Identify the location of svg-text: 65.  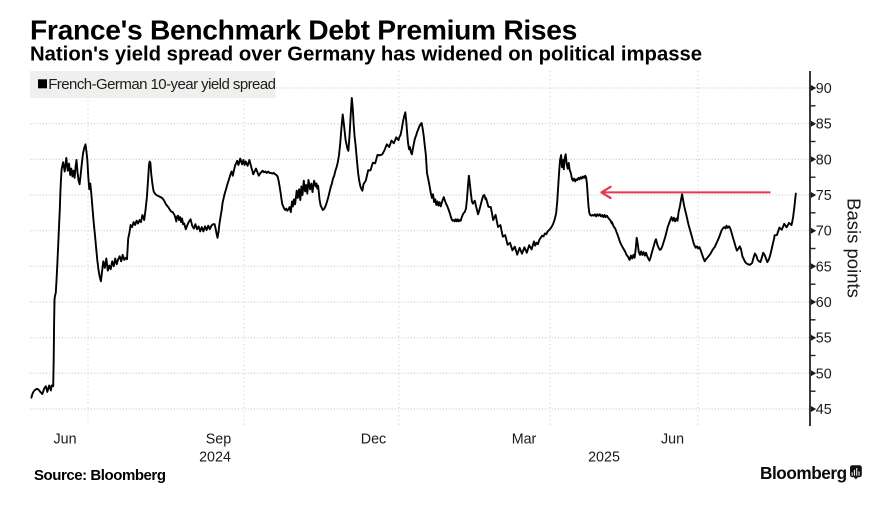
(824, 267).